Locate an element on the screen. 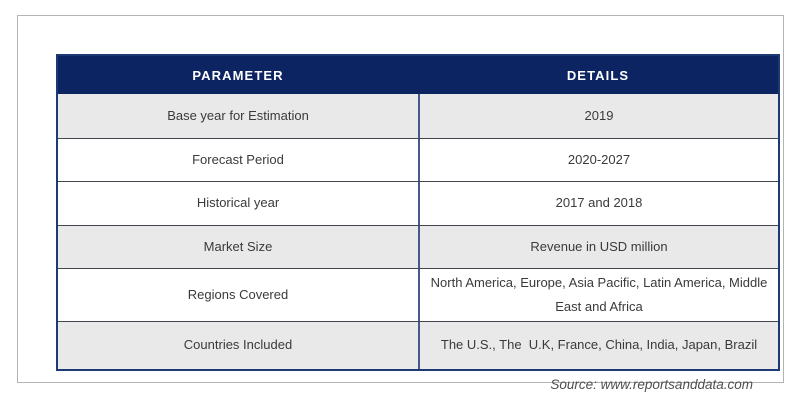  cell-parameter: Forecast Period is located at coordinates (238, 159).